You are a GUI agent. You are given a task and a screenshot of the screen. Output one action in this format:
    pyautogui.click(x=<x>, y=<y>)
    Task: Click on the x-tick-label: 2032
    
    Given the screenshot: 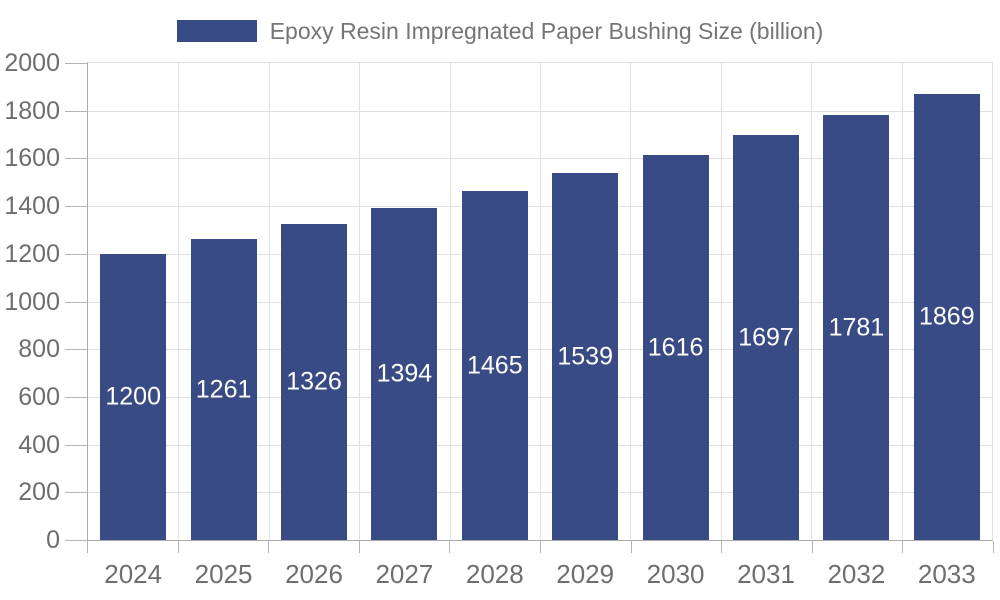 What is the action you would take?
    pyautogui.click(x=856, y=574)
    